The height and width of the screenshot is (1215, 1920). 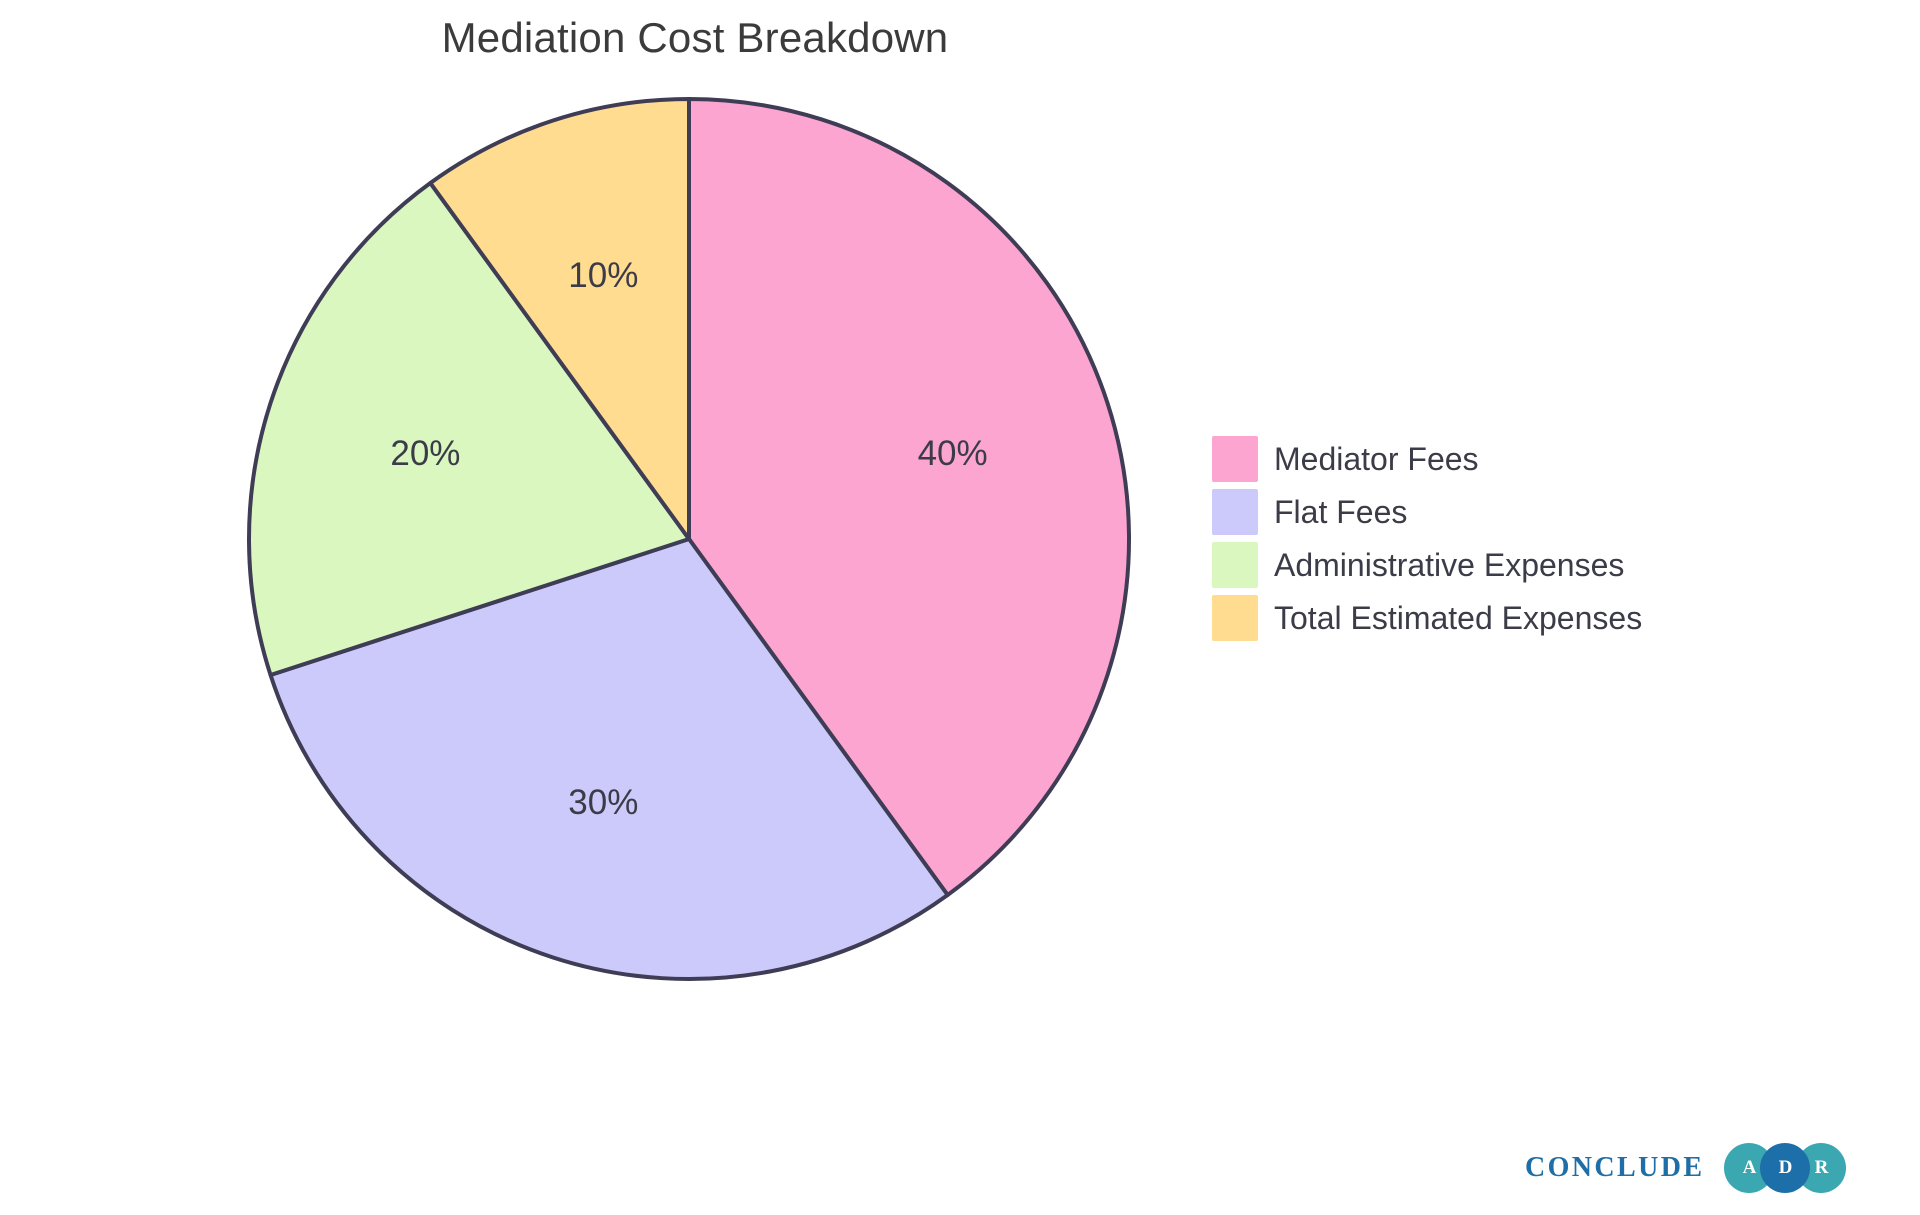 I want to click on legend-label: Flat Fees, so click(x=1341, y=511).